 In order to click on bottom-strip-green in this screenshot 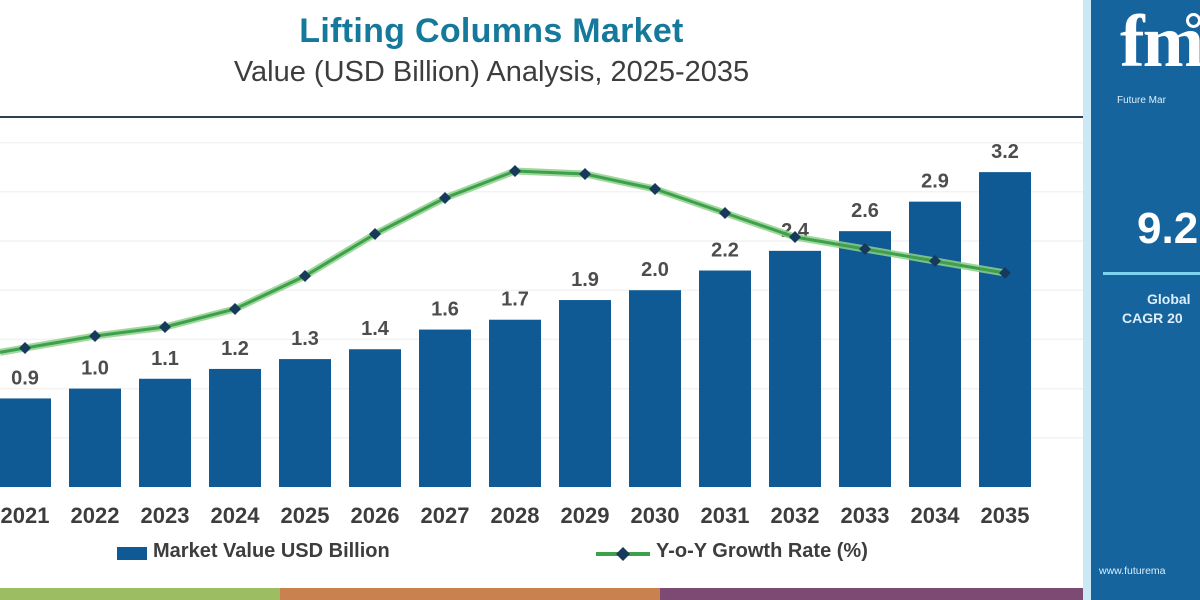, I will do `click(140, 594)`.